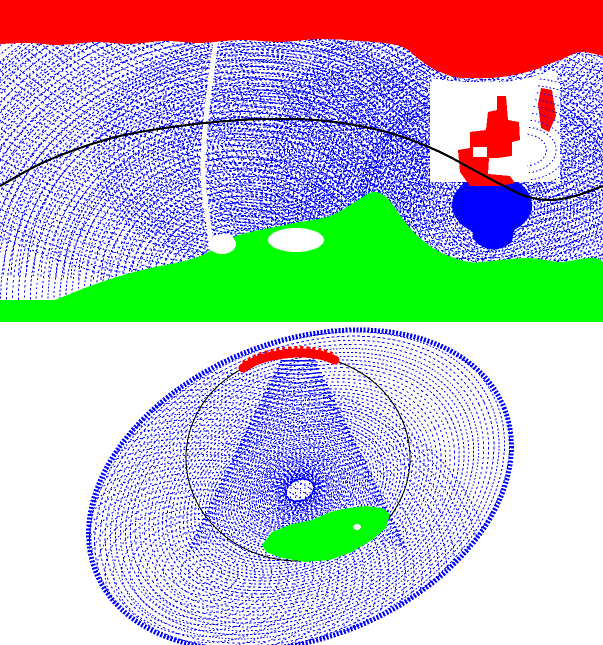  I want to click on dense-blue-wedge, so click(492, 218).